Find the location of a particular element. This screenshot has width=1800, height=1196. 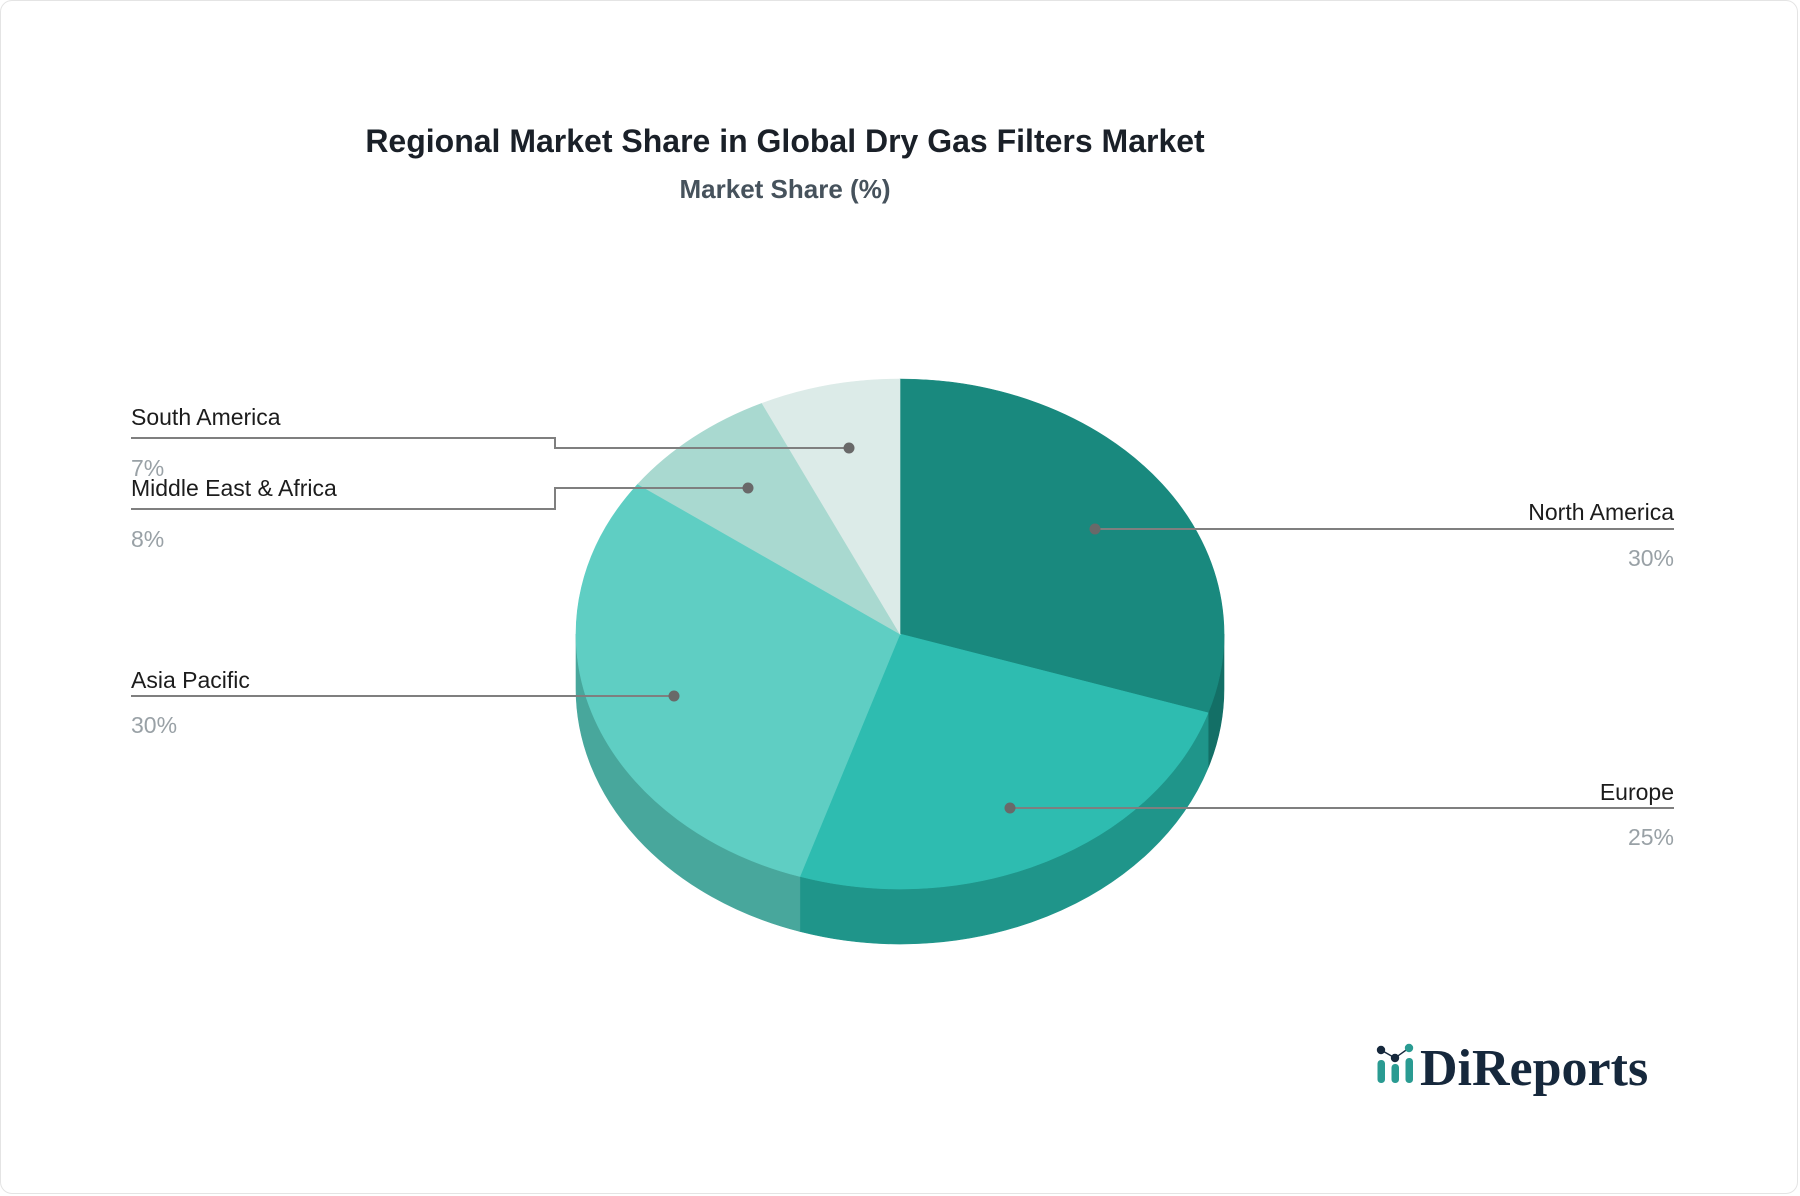

pie-slice-europe is located at coordinates (1004, 761).